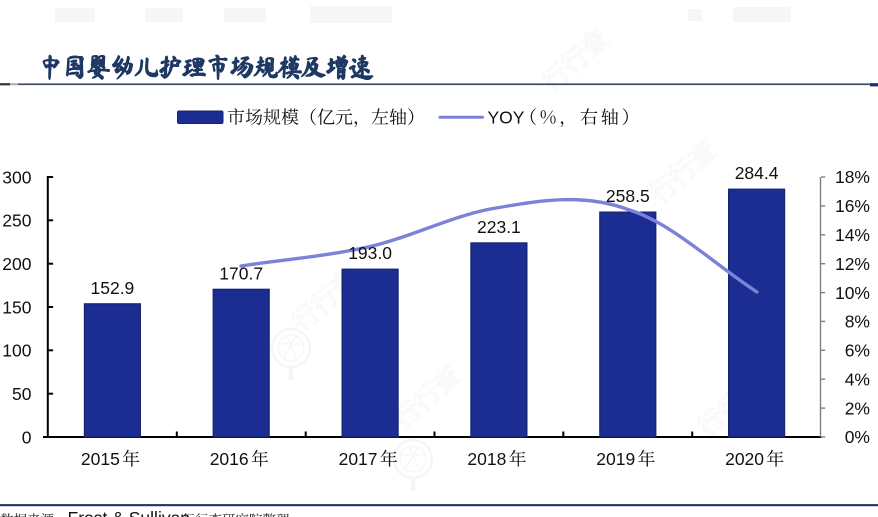 The image size is (878, 517). Describe the element at coordinates (852, 206) in the screenshot. I see `svg-text: 16%` at that location.